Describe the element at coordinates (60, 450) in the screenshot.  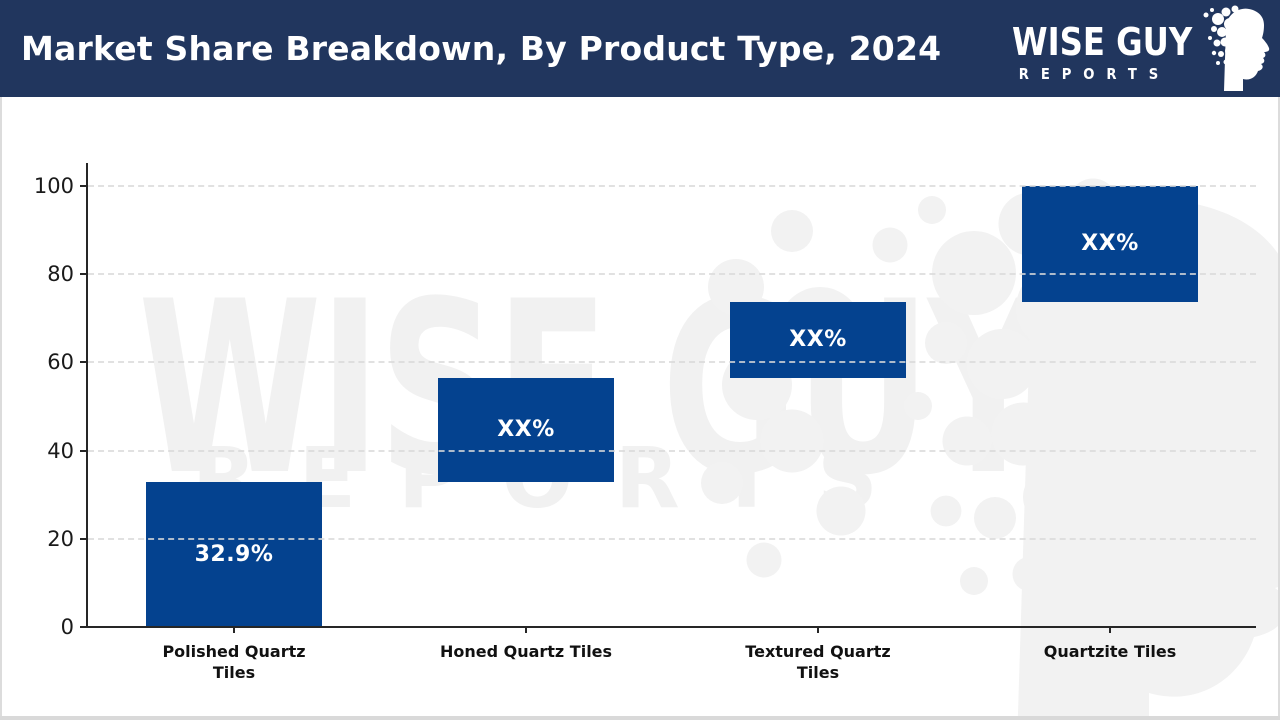
I see `y-tick-label: 40` at that location.